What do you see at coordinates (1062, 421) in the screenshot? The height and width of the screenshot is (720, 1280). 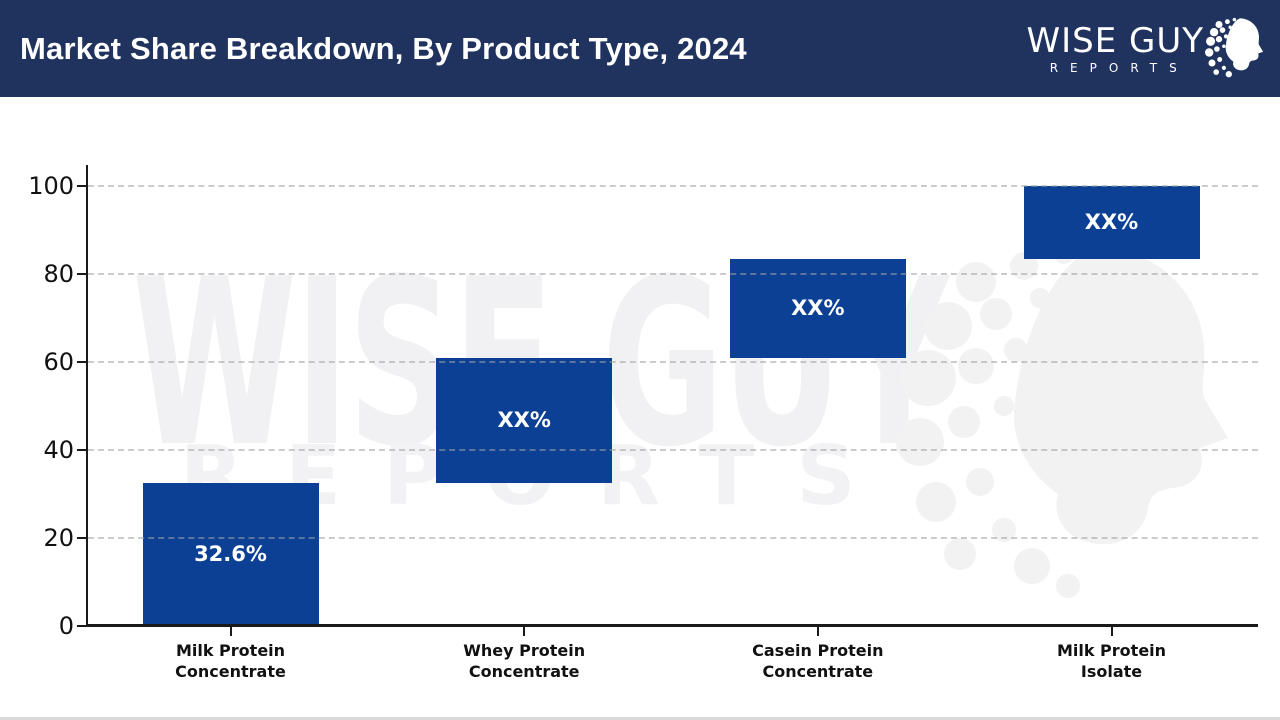 I see `watermark-head-icon` at bounding box center [1062, 421].